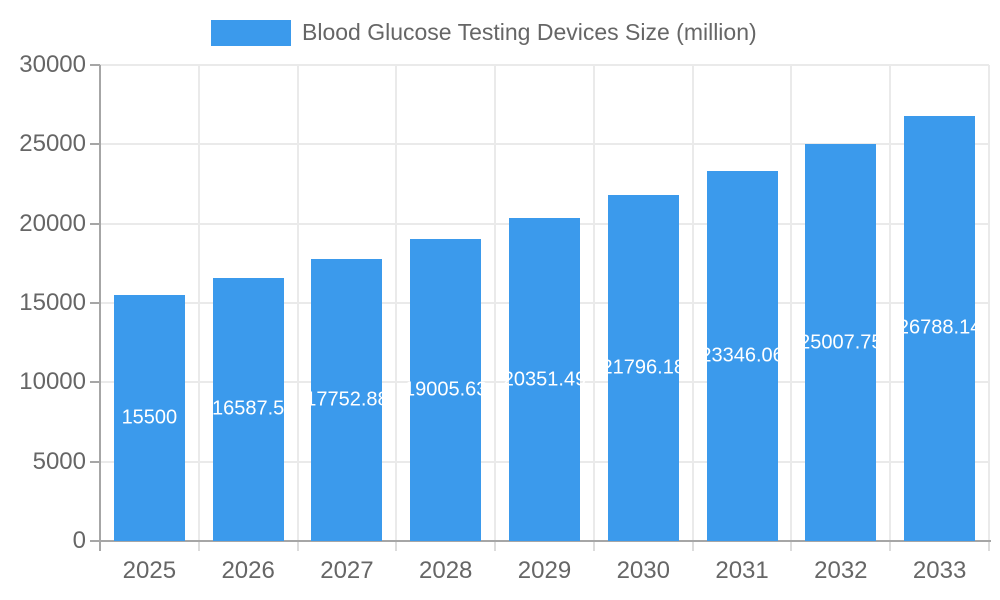 The width and height of the screenshot is (1000, 600). What do you see at coordinates (52, 64) in the screenshot?
I see `y-axis-label: 30000` at bounding box center [52, 64].